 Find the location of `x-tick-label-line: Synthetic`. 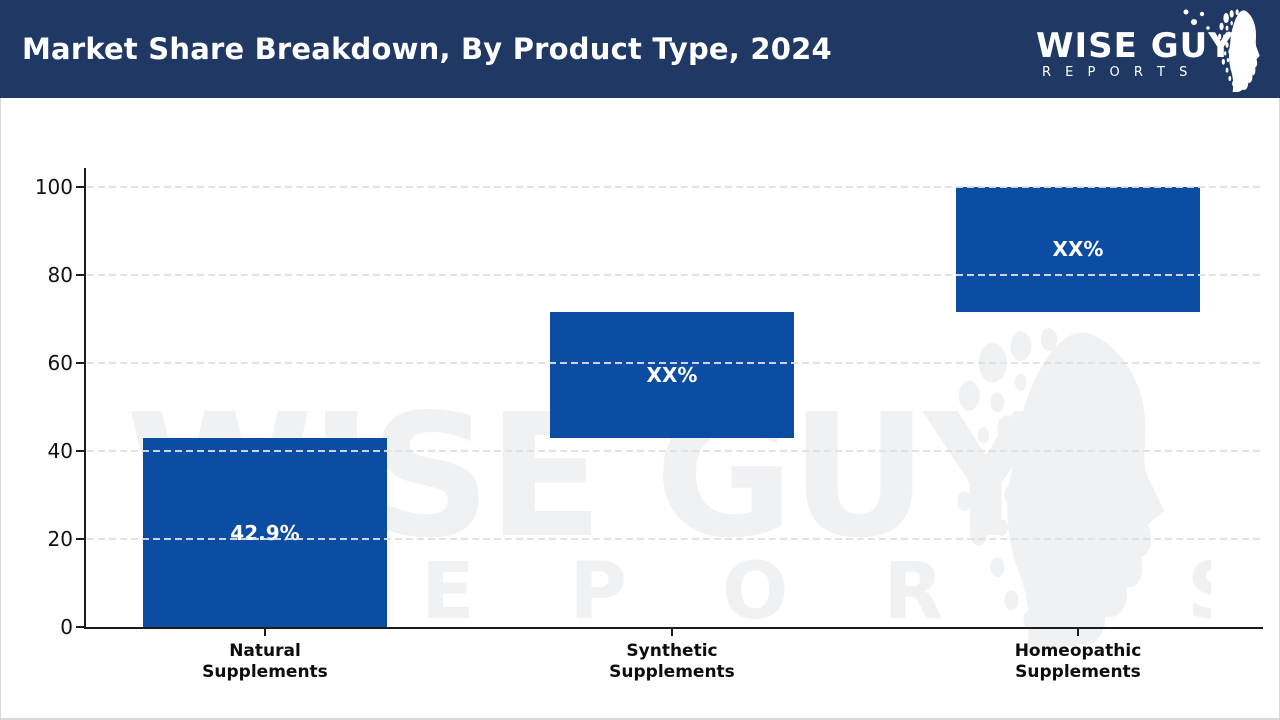

x-tick-label-line: Synthetic is located at coordinates (672, 651).